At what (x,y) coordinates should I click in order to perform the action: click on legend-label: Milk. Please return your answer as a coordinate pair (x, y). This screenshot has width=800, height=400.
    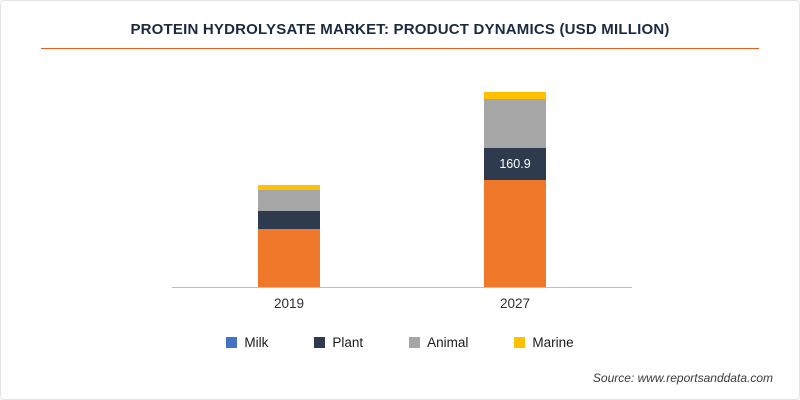
    Looking at the image, I should click on (256, 342).